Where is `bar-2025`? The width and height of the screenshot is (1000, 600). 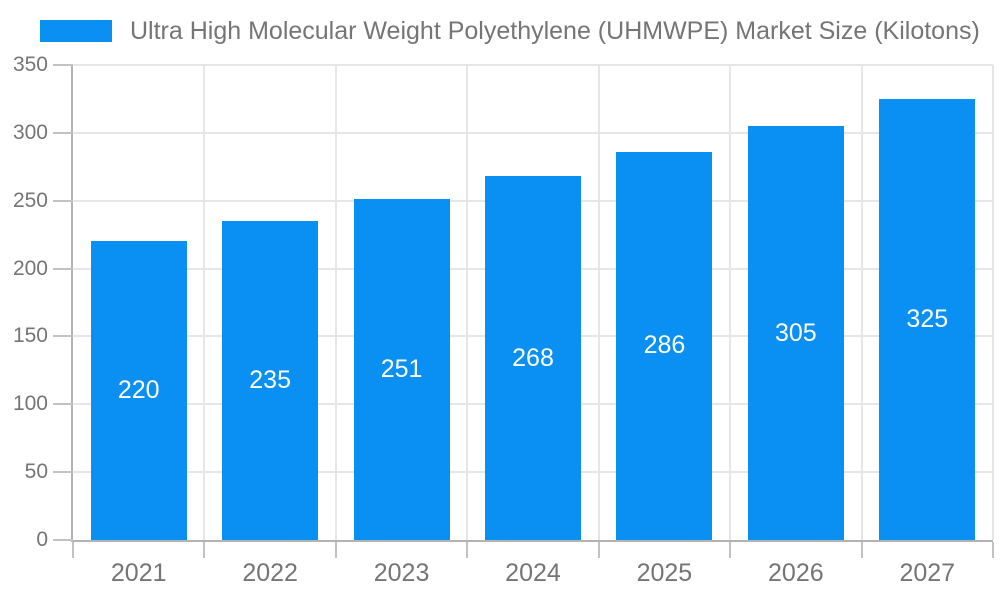 bar-2025 is located at coordinates (664, 345).